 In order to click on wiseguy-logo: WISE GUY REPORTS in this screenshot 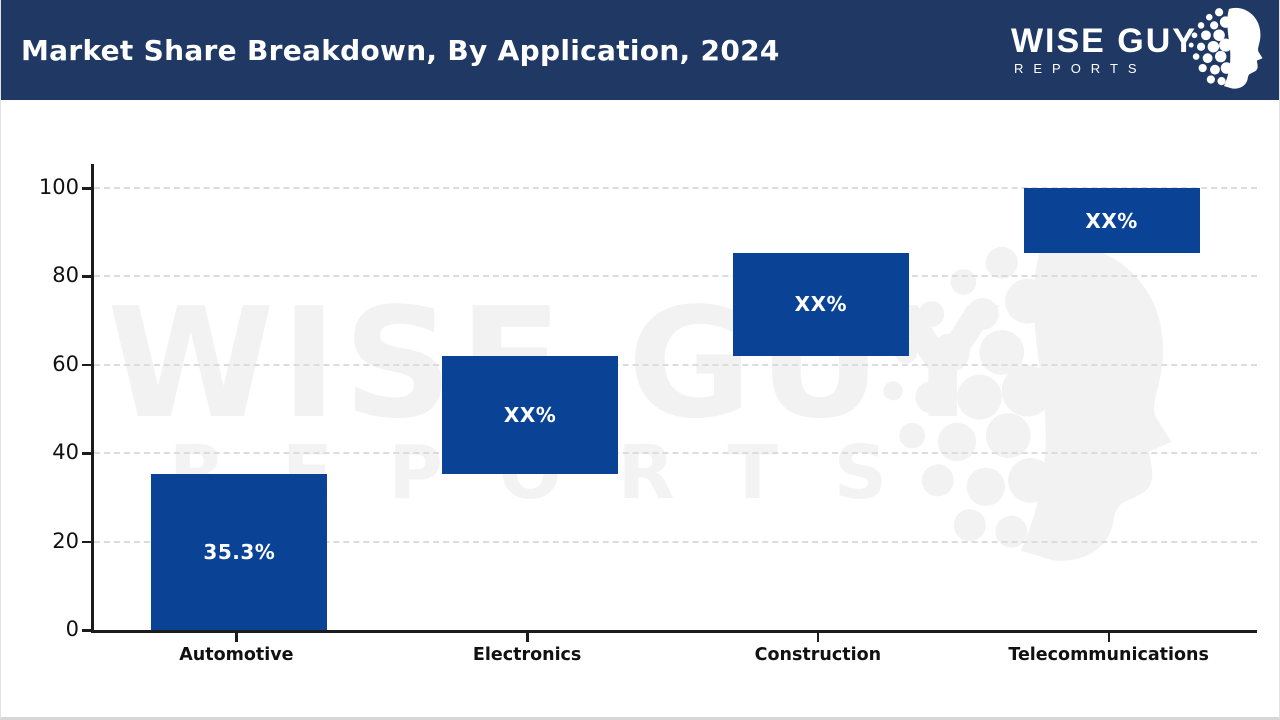, I will do `click(1138, 50)`.